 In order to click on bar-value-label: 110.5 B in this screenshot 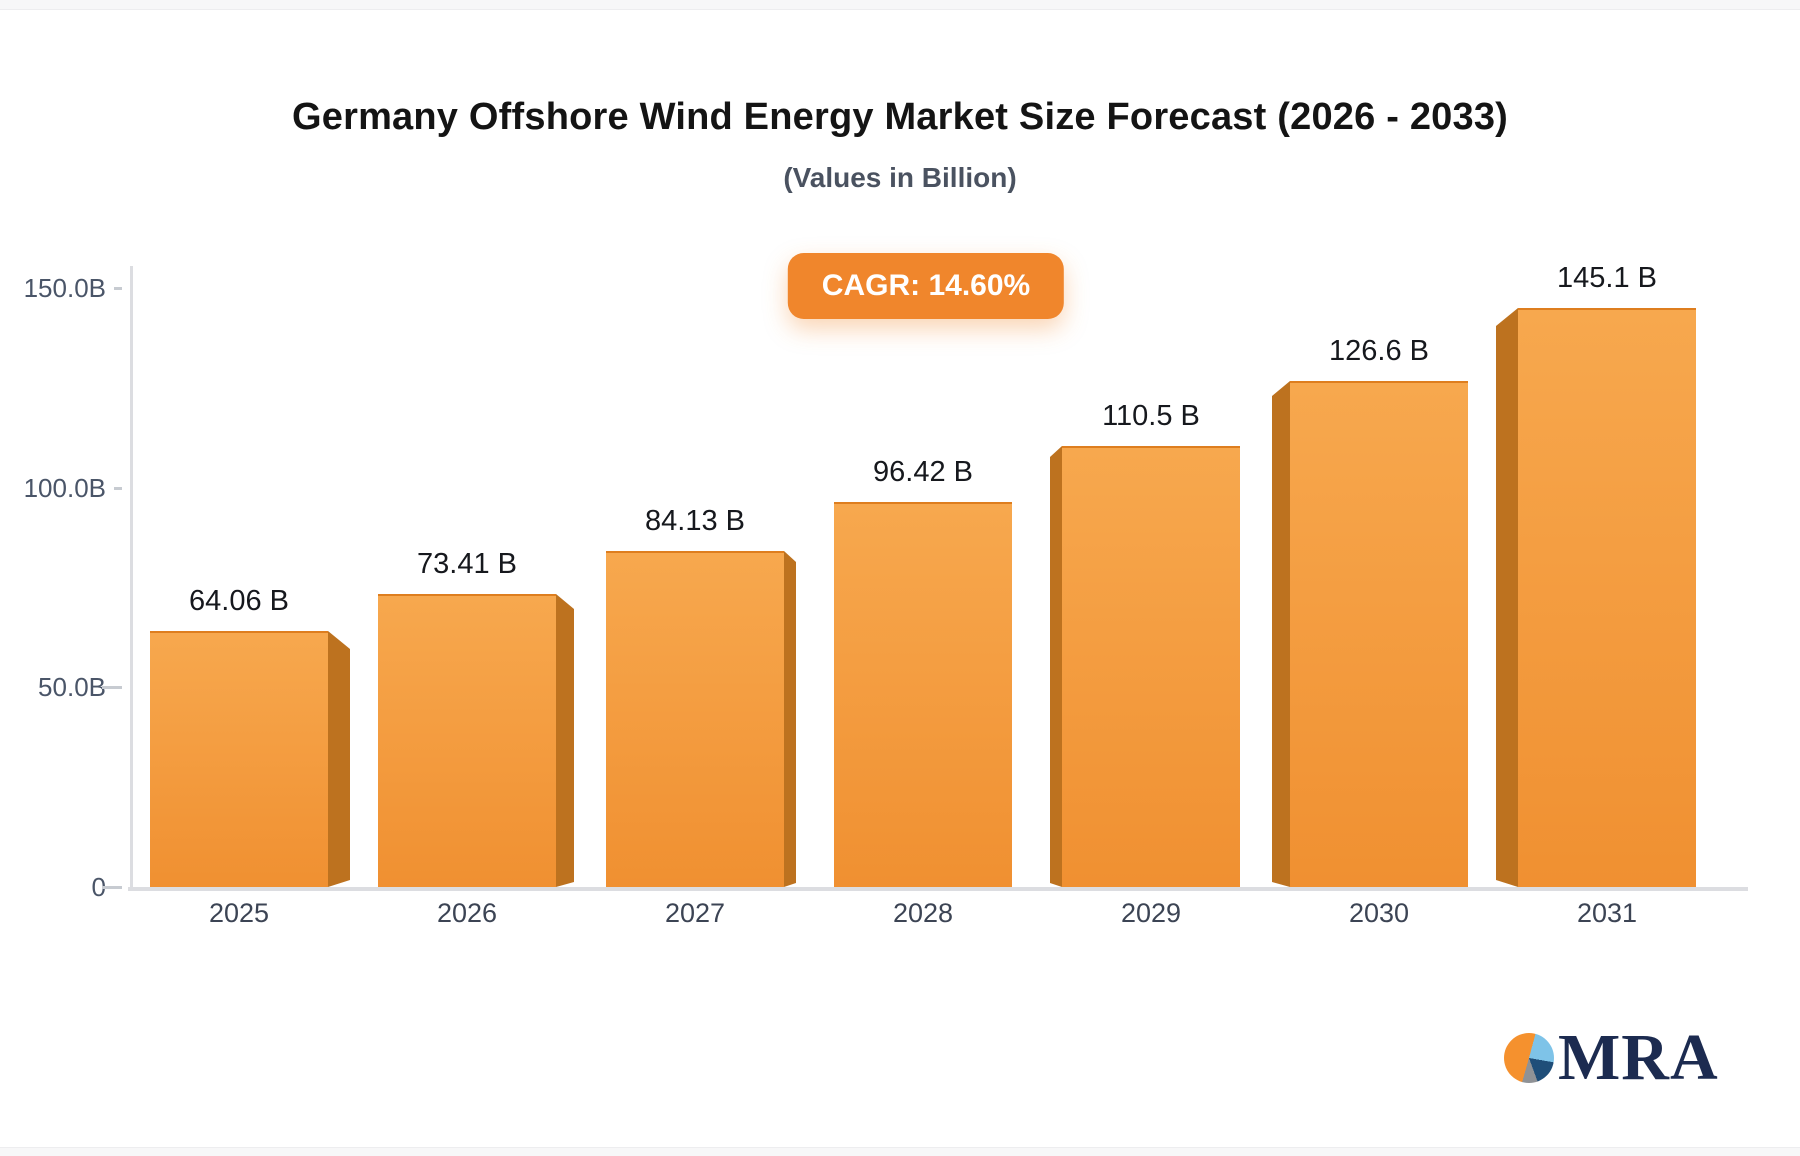, I will do `click(1151, 416)`.